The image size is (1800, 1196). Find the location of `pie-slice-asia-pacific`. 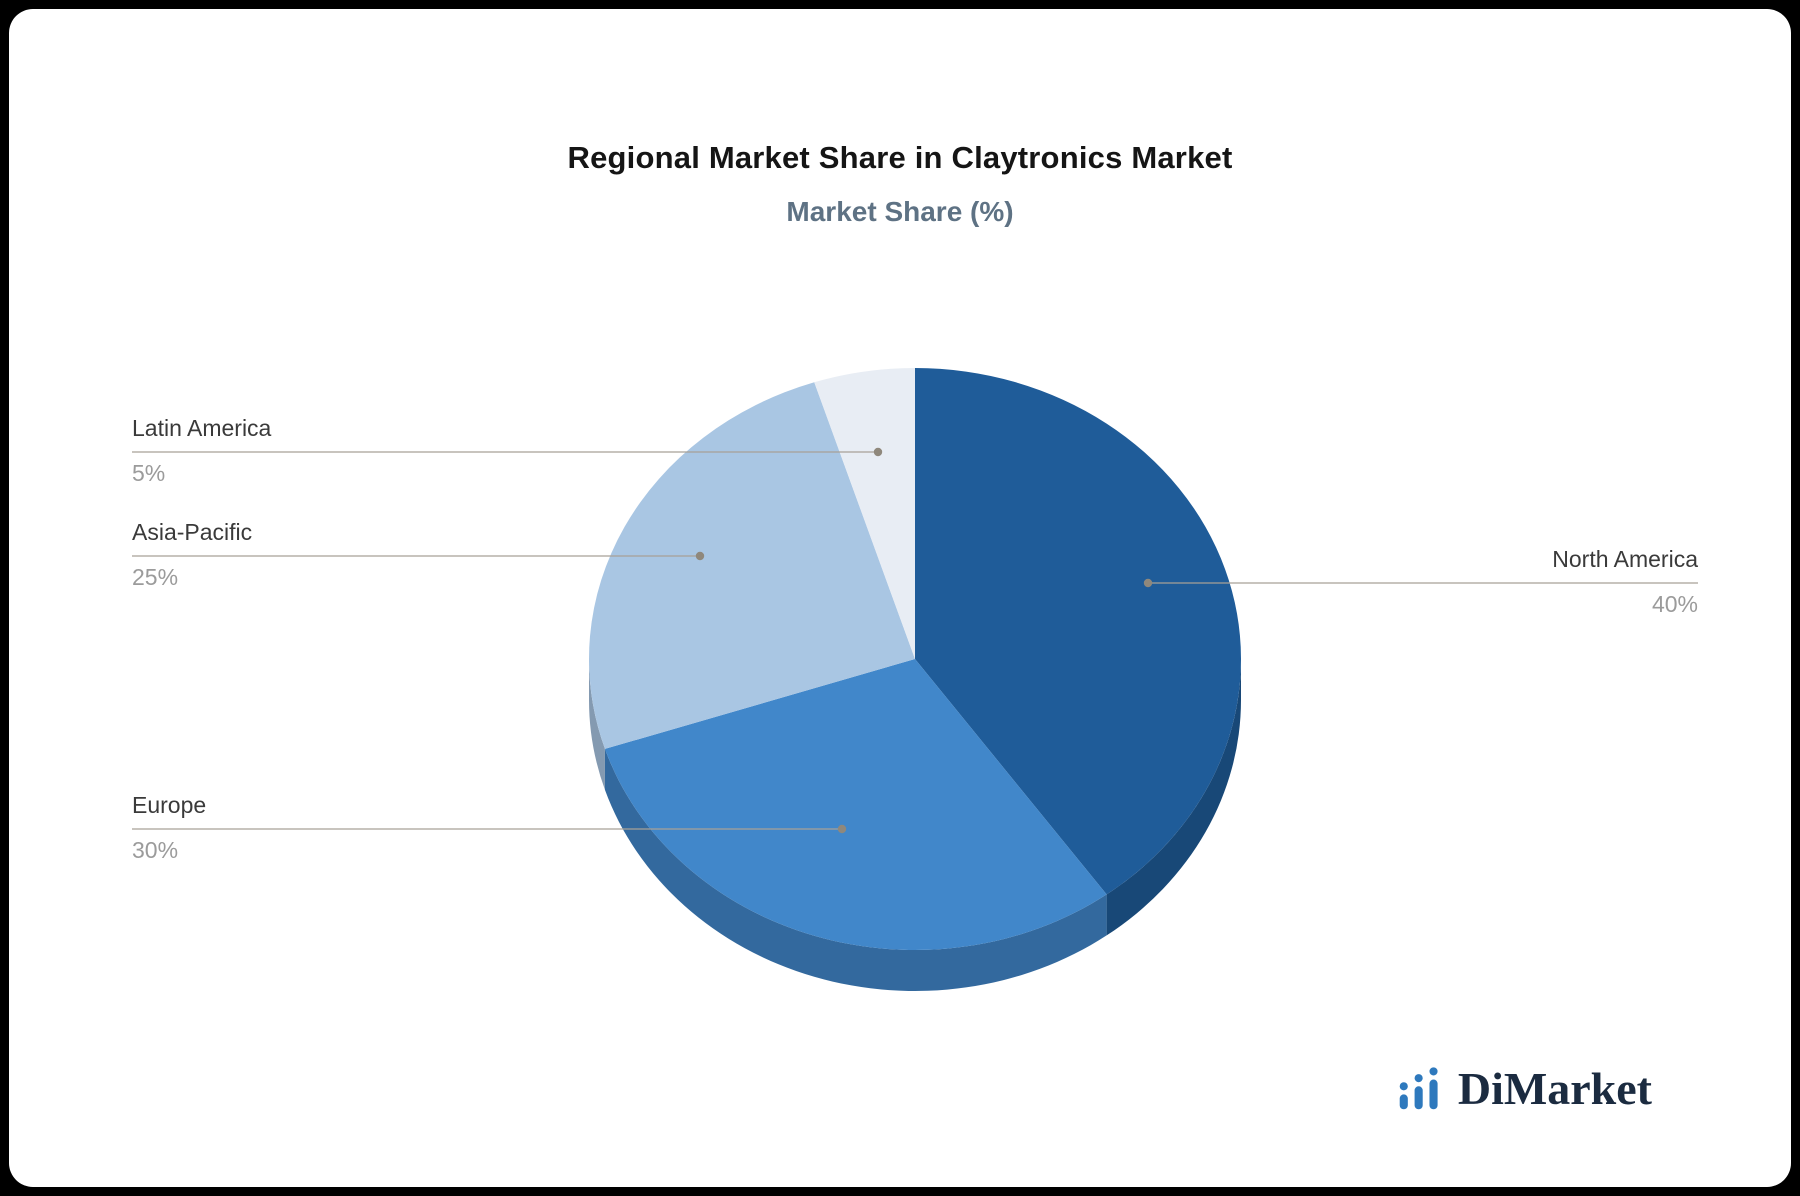

pie-slice-asia-pacific is located at coordinates (751, 565).